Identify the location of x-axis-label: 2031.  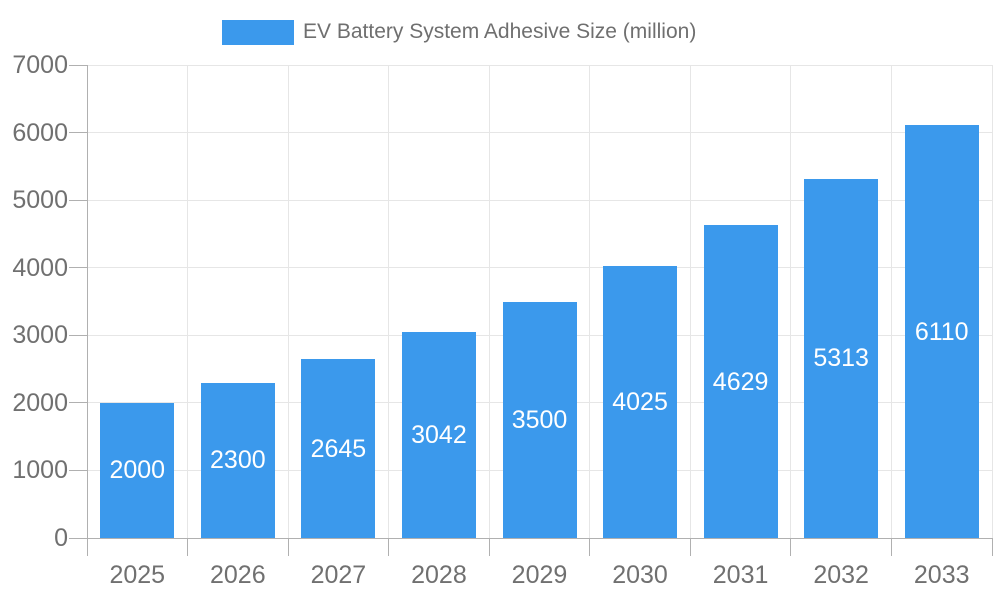
(740, 575).